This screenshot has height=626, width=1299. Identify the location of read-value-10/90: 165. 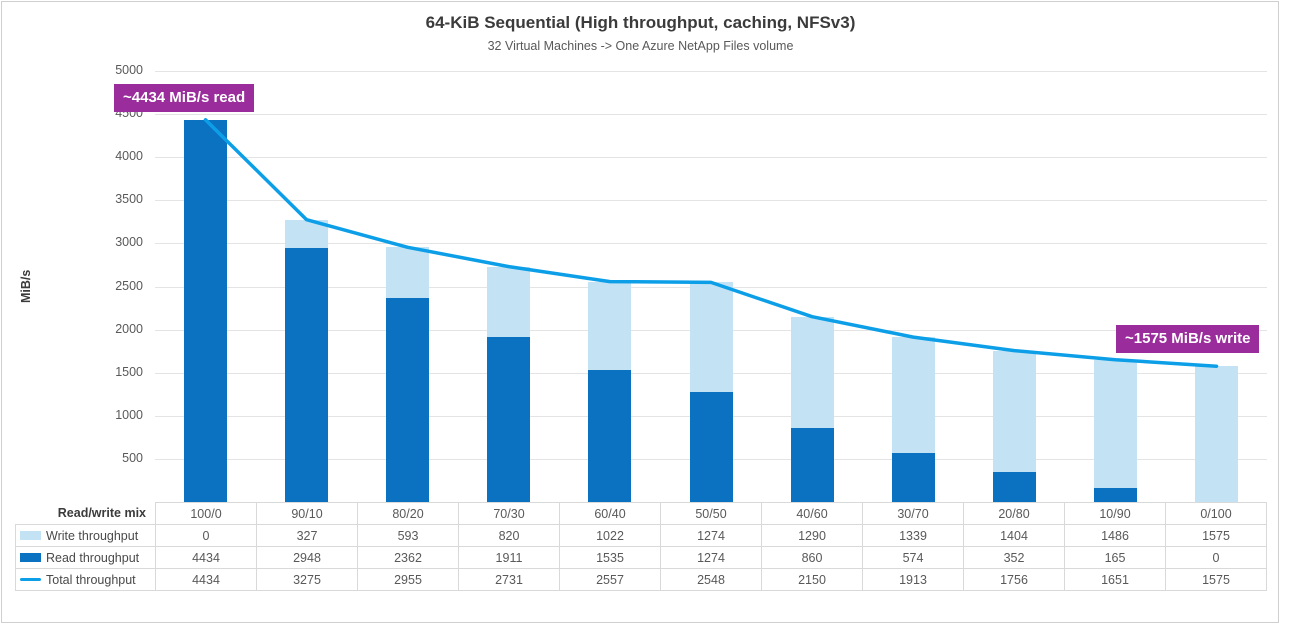
(1115, 557).